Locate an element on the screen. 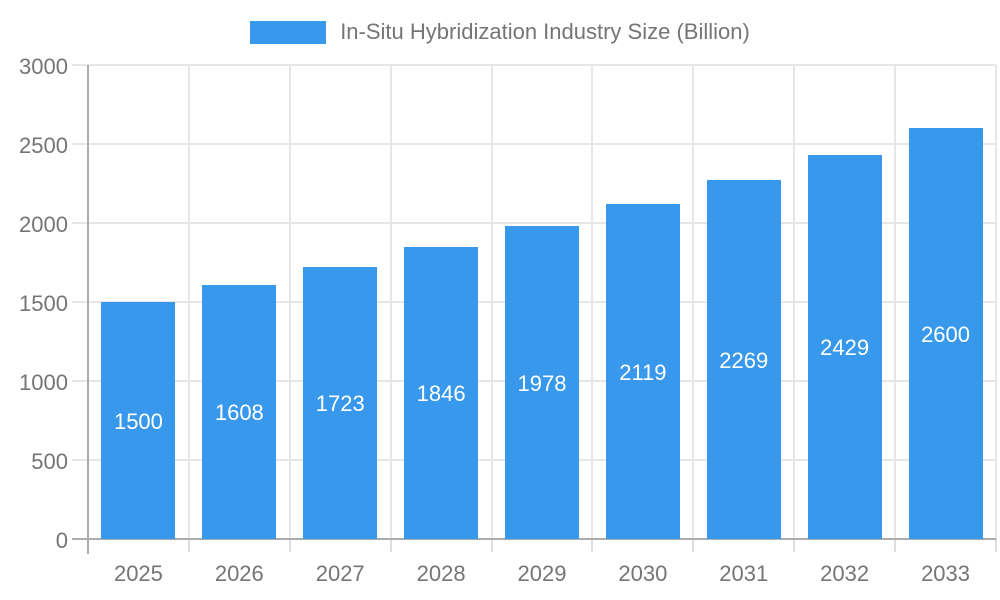 Image resolution: width=1000 pixels, height=600 pixels. bar-2032: 2429 is located at coordinates (844, 347).